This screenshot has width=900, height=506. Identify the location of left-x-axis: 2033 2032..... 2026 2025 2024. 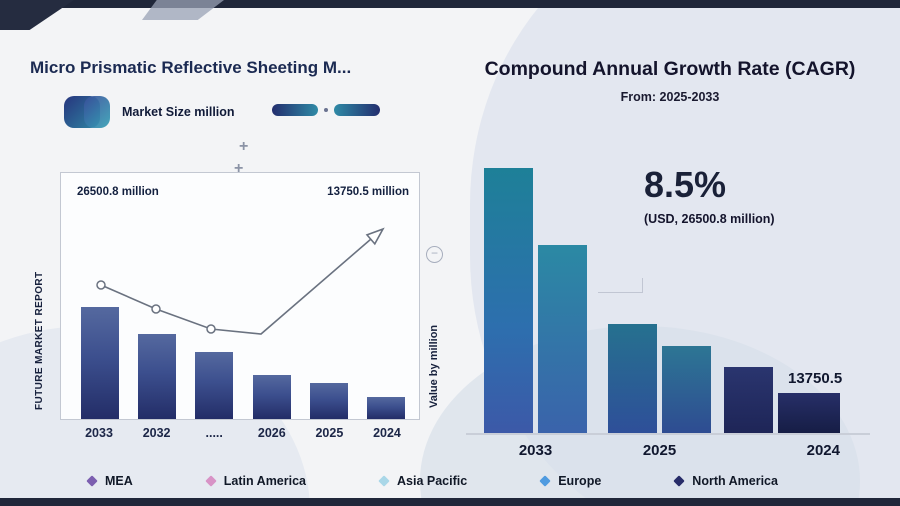
(243, 433).